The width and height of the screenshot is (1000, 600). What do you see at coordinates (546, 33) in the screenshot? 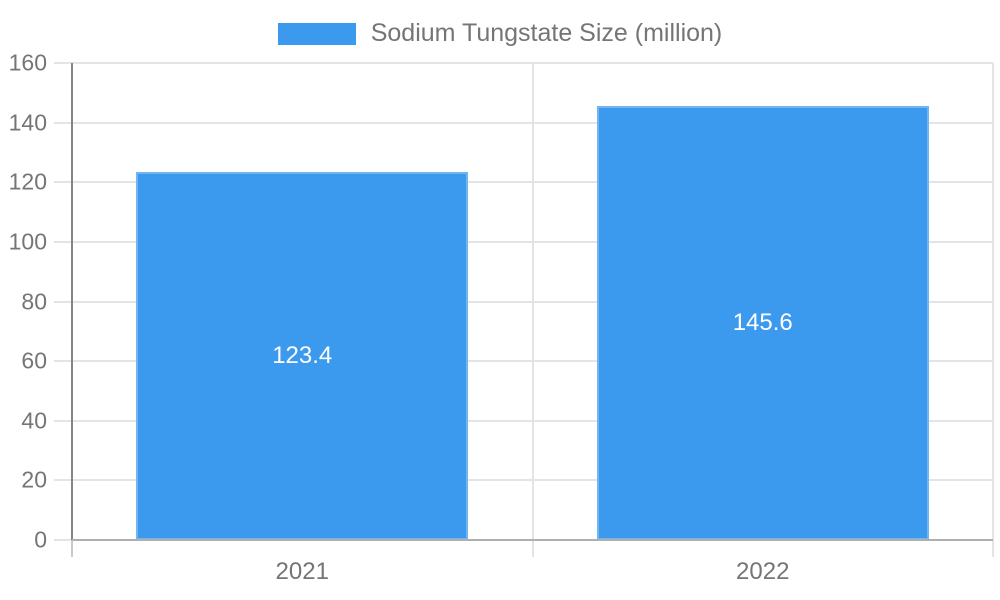
I see `legend-label: Sodium Tungstate Size (million)` at bounding box center [546, 33].